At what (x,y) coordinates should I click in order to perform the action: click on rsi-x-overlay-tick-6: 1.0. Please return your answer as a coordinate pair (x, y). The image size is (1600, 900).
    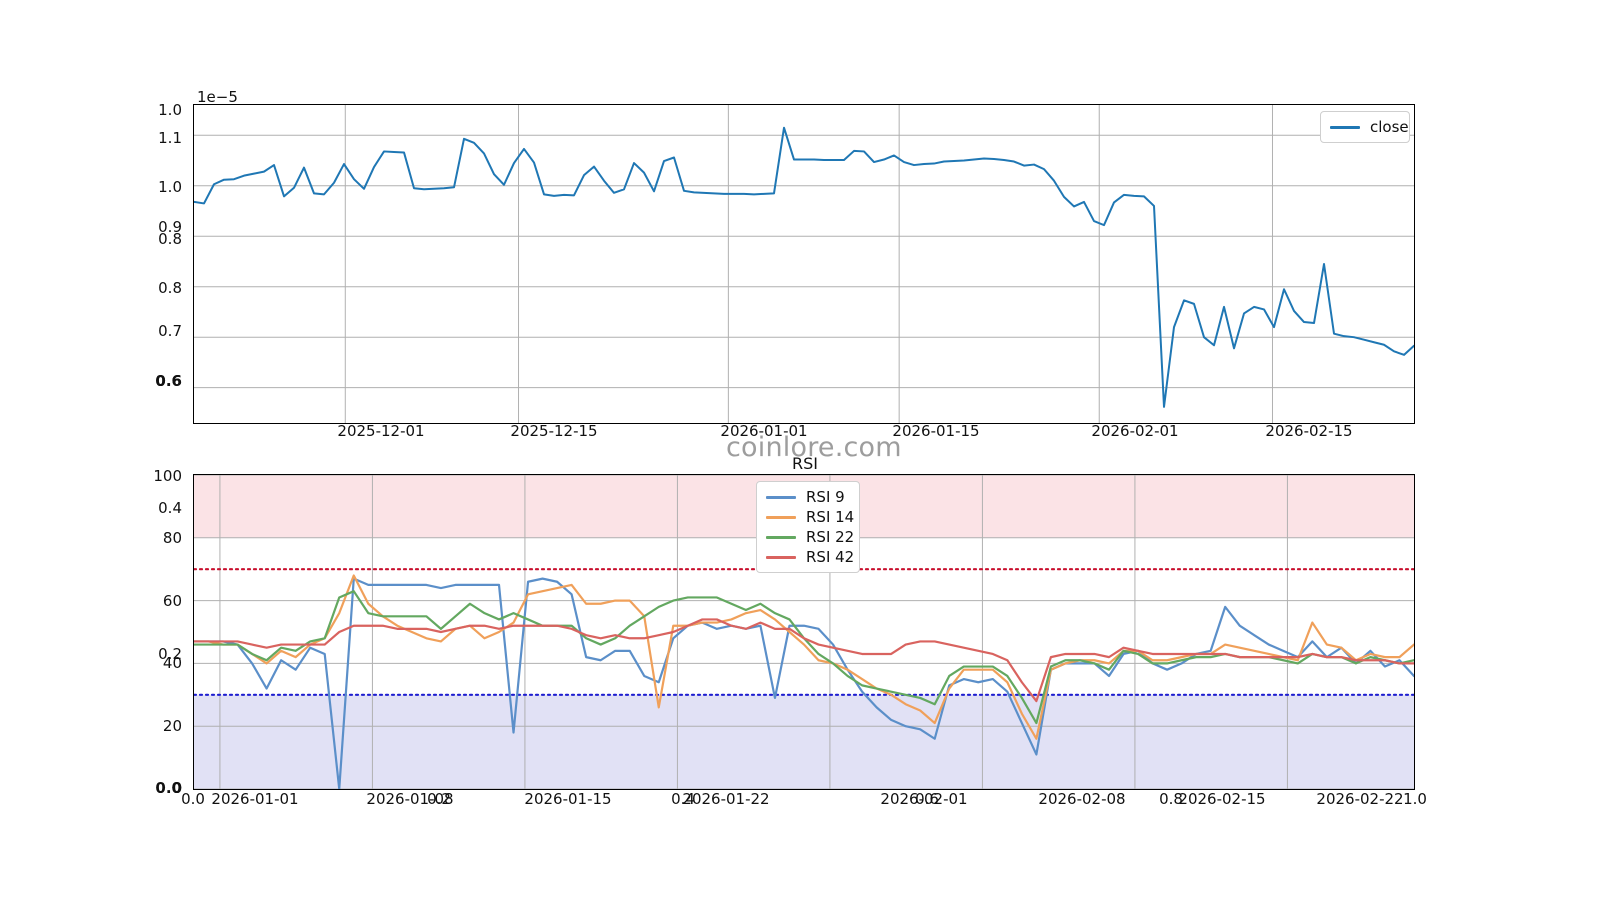
    Looking at the image, I should click on (1415, 799).